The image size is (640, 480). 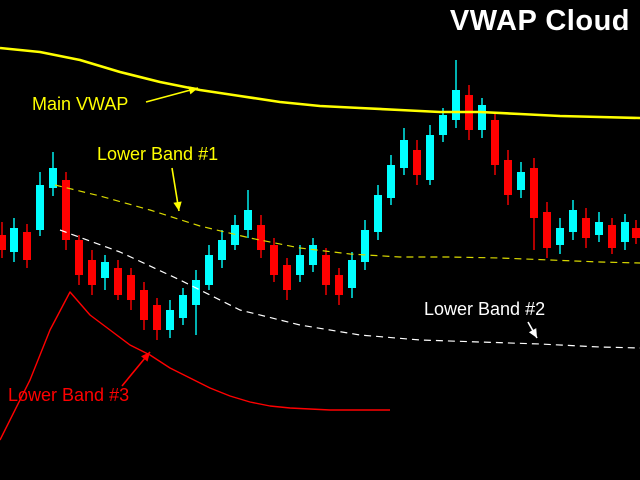 What do you see at coordinates (539, 21) in the screenshot?
I see `chart-title: VWAP Cloud` at bounding box center [539, 21].